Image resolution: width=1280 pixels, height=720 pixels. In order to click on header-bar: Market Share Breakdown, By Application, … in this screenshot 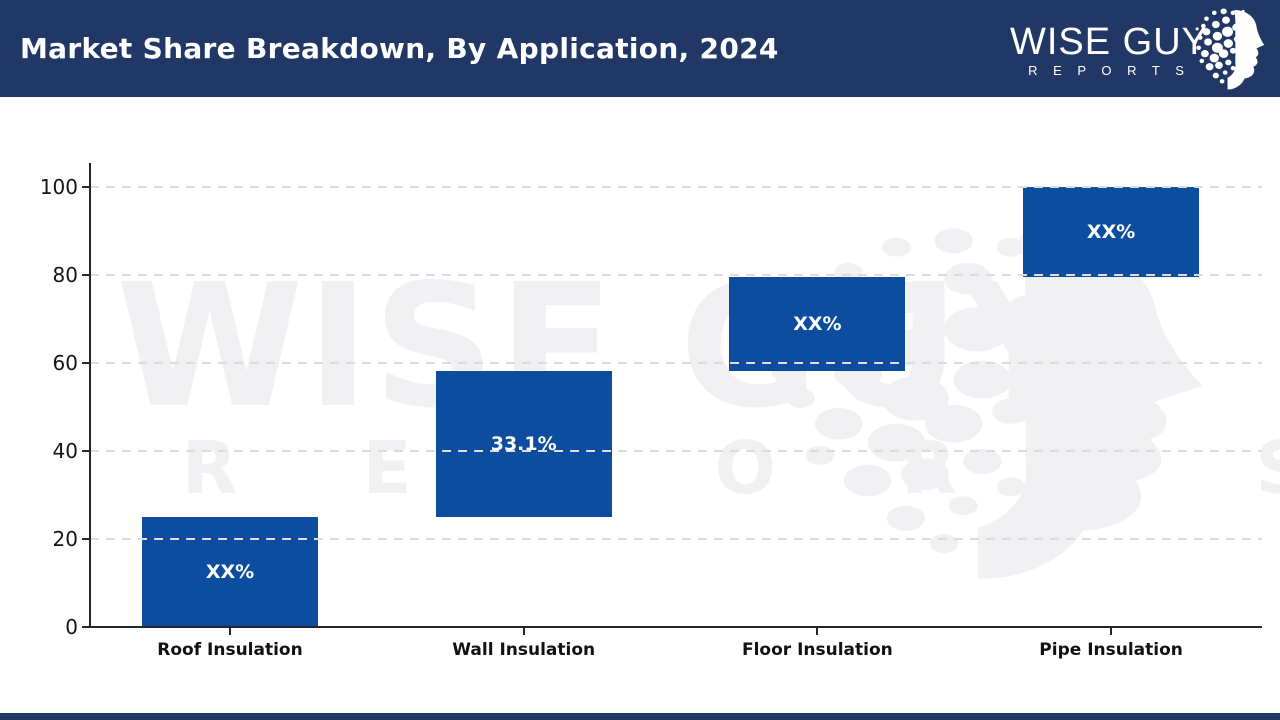, I will do `click(640, 48)`.